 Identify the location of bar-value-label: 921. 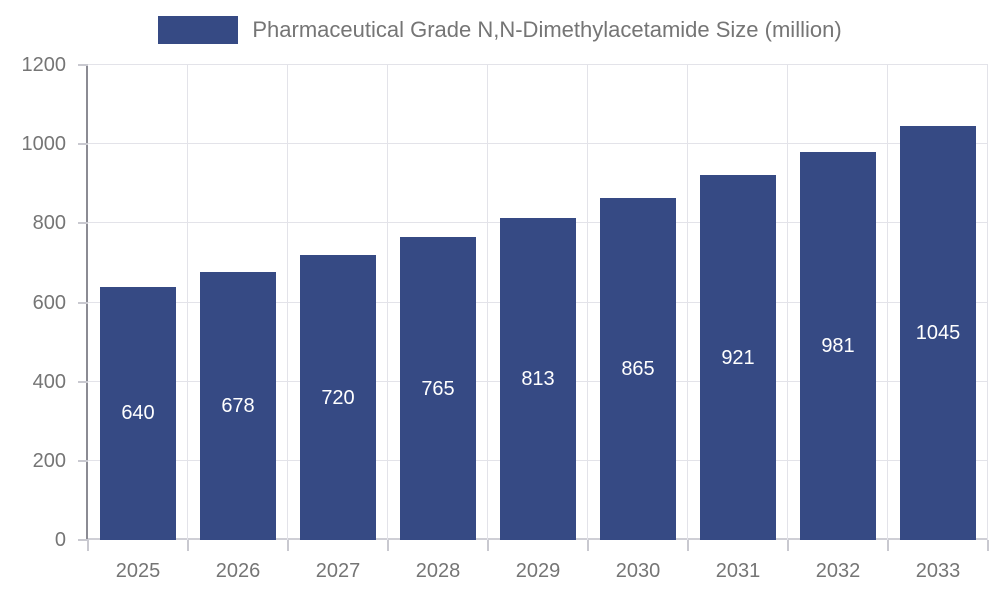
(738, 357).